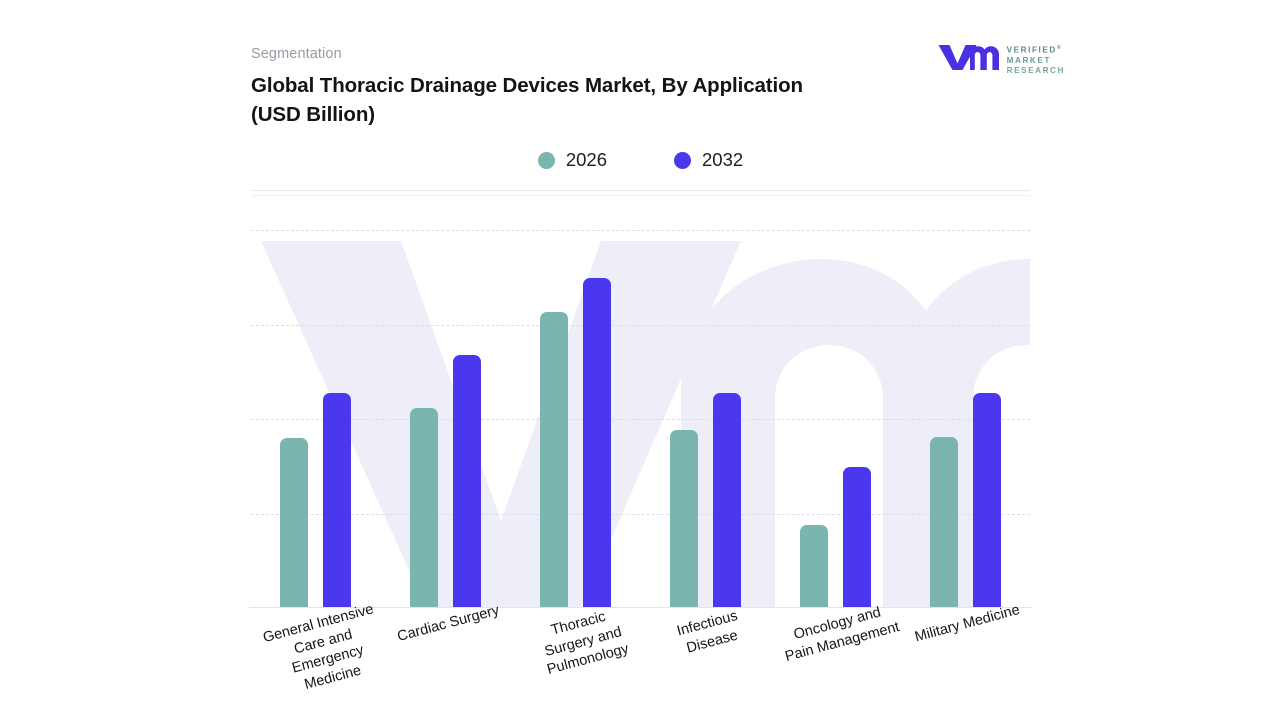 The image size is (1280, 720). I want to click on vmr-logo-mark-icon, so click(968, 59).